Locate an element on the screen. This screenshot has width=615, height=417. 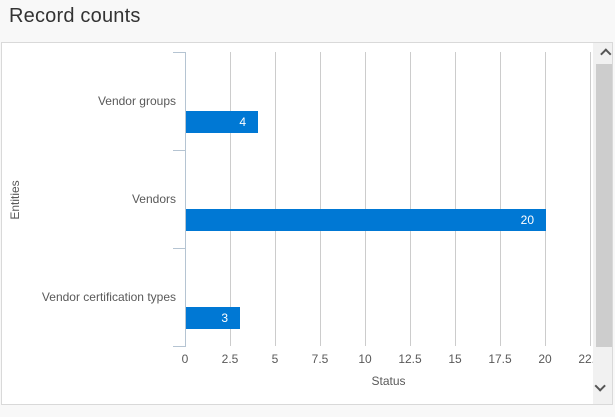
category-label: Vendor certification types is located at coordinates (108, 297).